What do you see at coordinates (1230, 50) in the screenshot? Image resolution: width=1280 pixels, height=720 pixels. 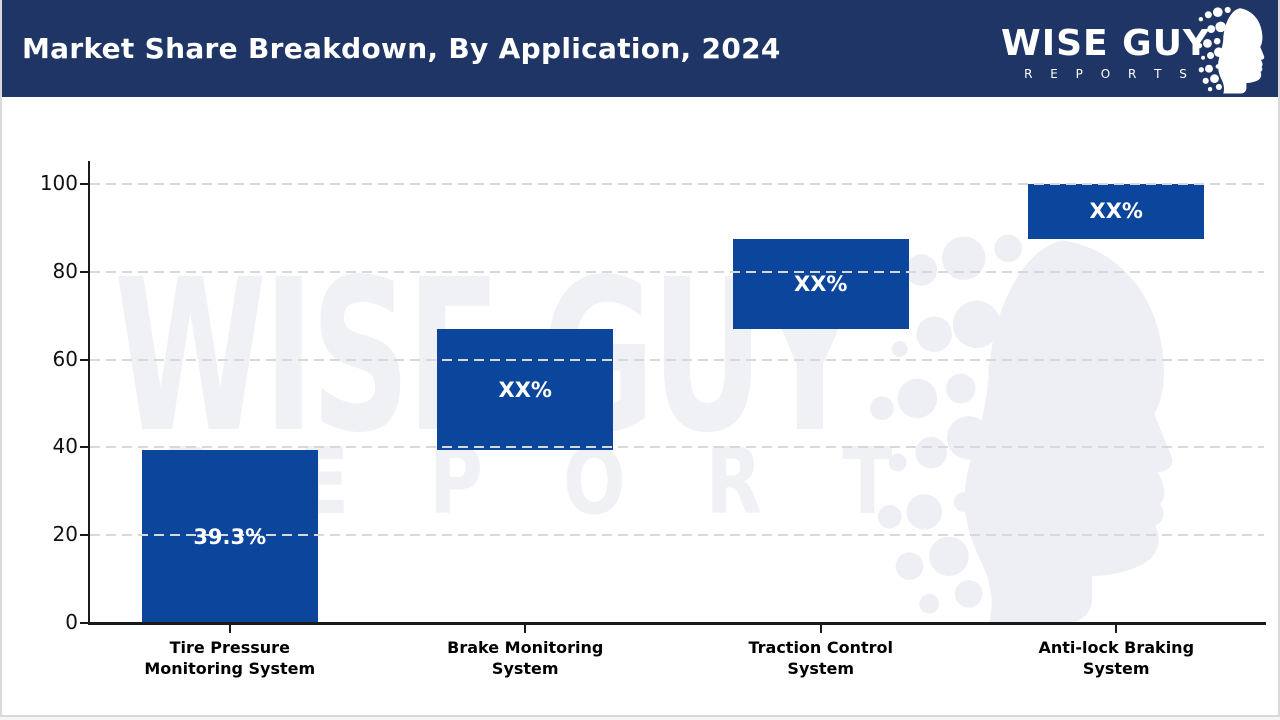 I see `logo-head-icon` at bounding box center [1230, 50].